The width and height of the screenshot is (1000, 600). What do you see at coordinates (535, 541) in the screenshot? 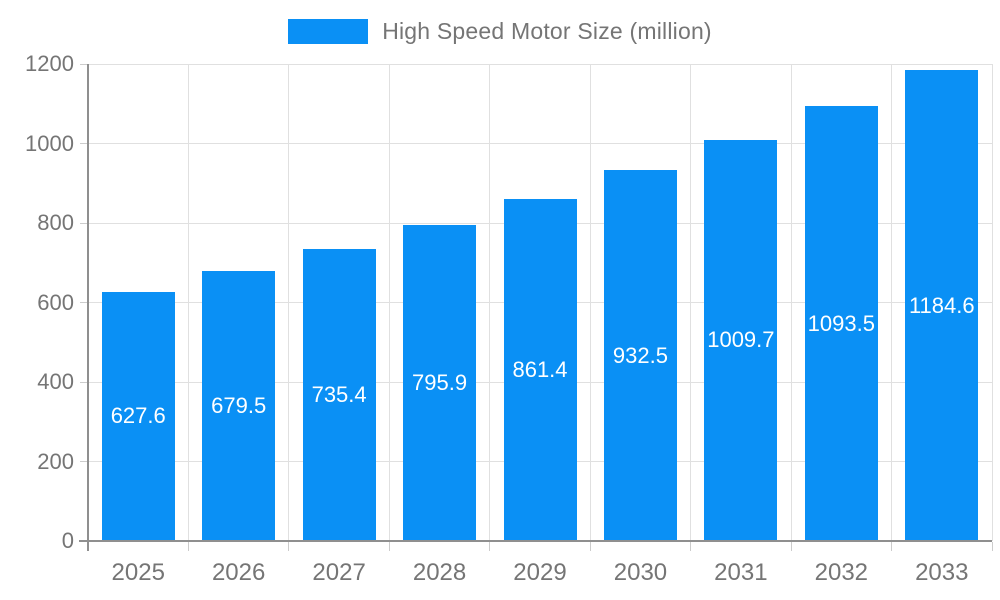
I see `x-axis-line` at bounding box center [535, 541].